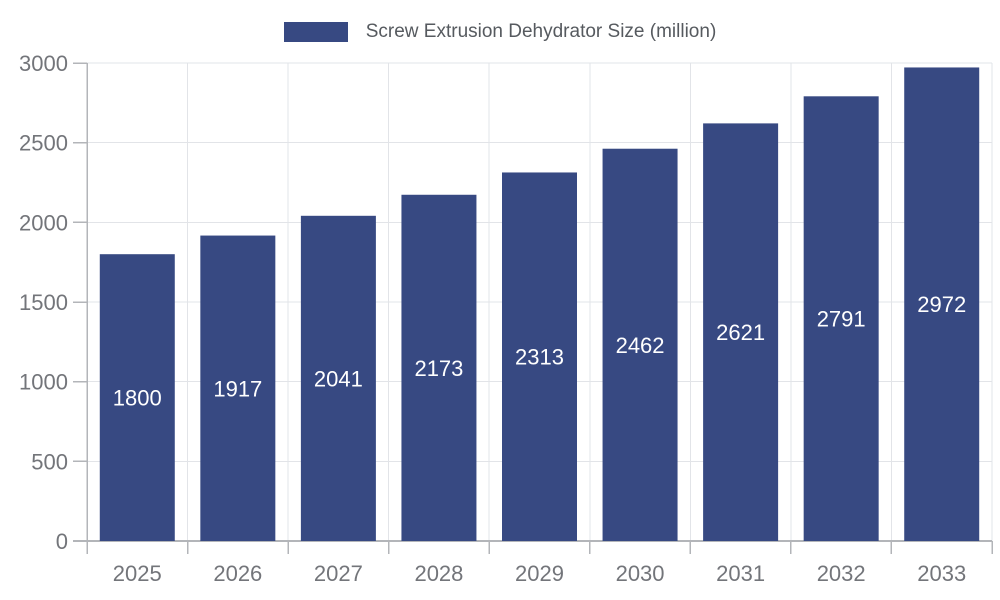  I want to click on x-tick-label: 2031, so click(740, 573).